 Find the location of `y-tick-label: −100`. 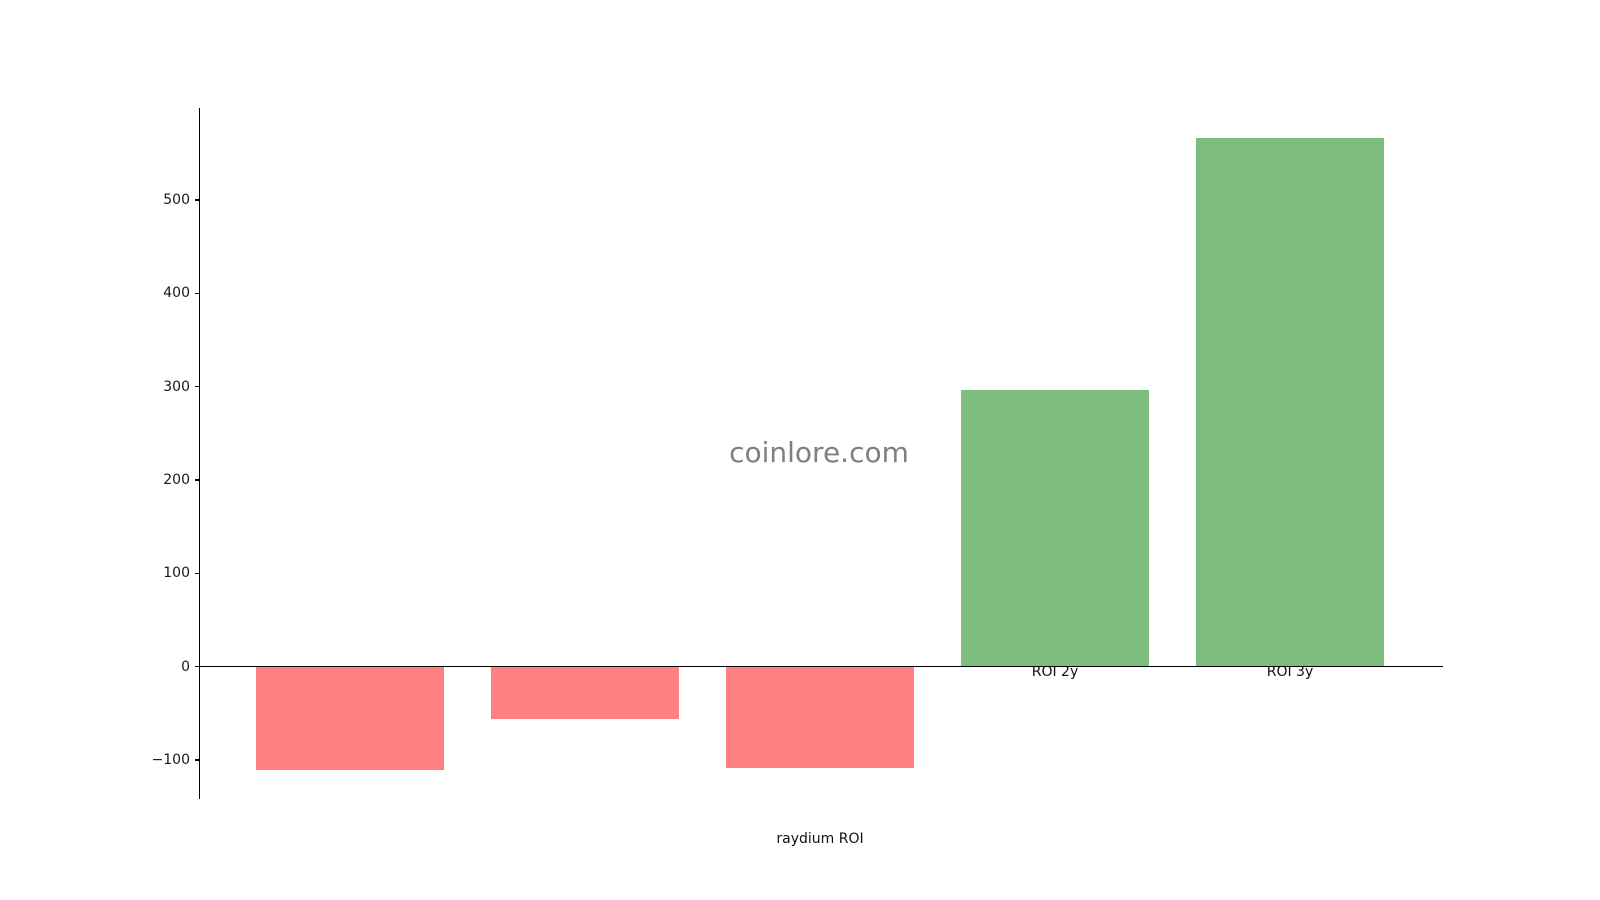

y-tick-label: −100 is located at coordinates (170, 760).